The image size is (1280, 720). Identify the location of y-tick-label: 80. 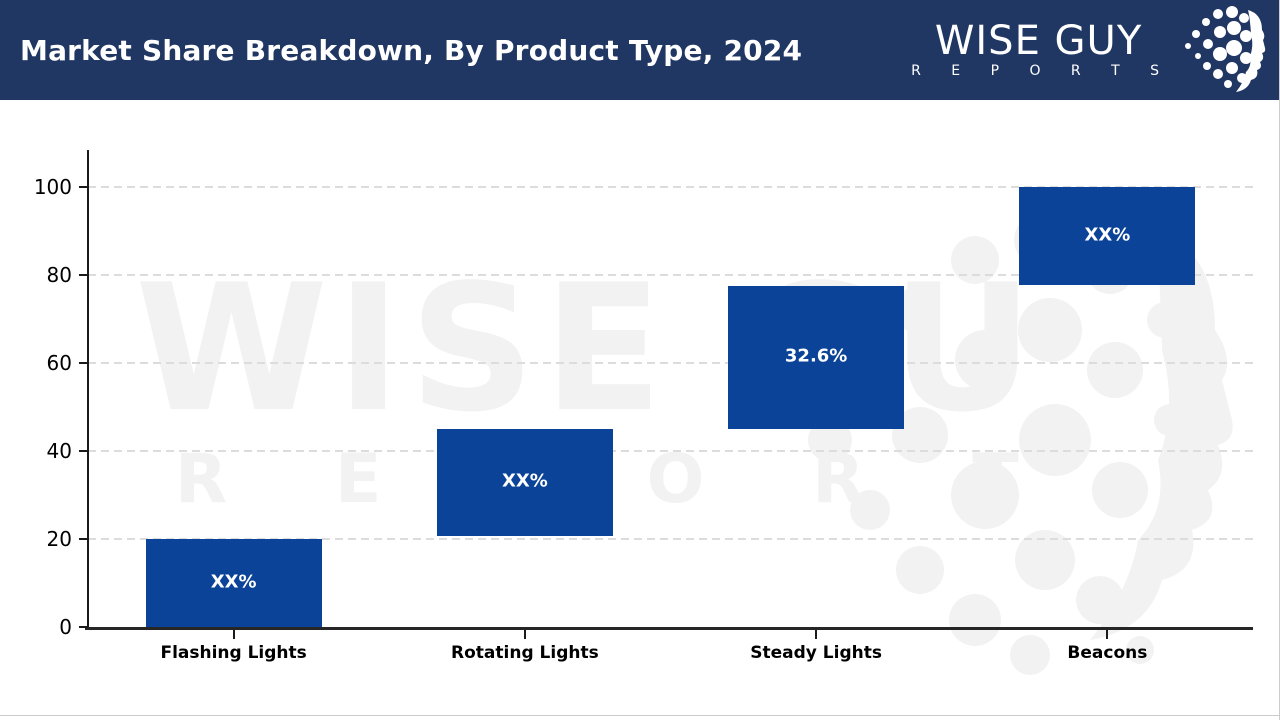
(59, 275).